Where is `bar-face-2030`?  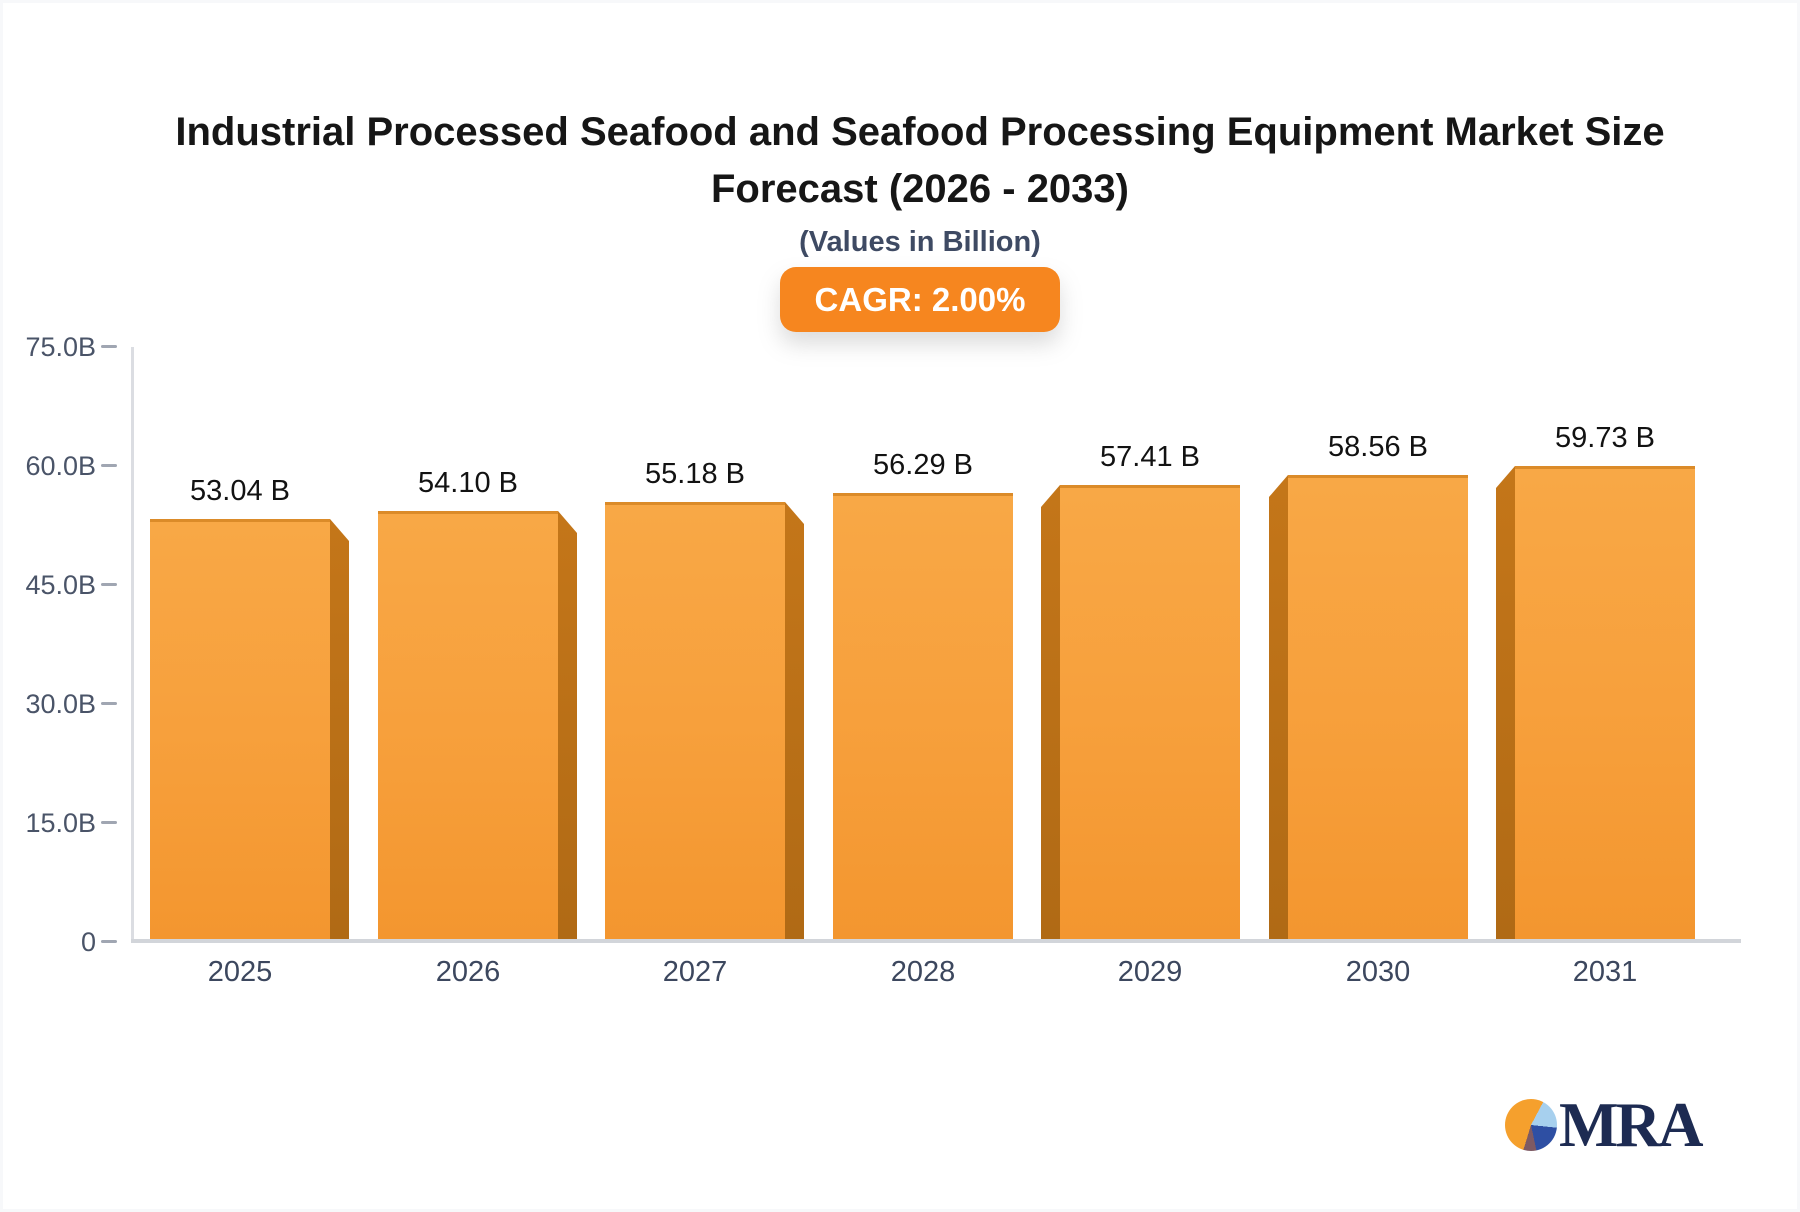 bar-face-2030 is located at coordinates (1378, 707).